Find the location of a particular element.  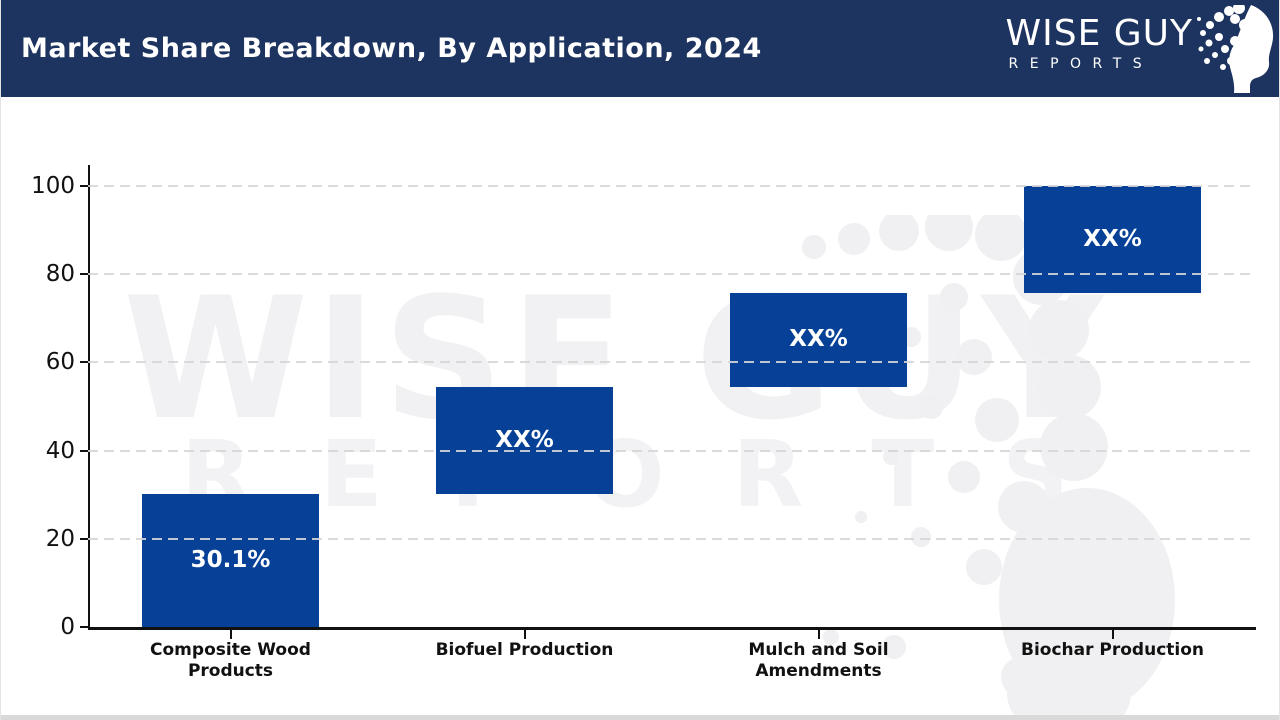

watermark-reports: R E P O R T S is located at coordinates (634, 474).